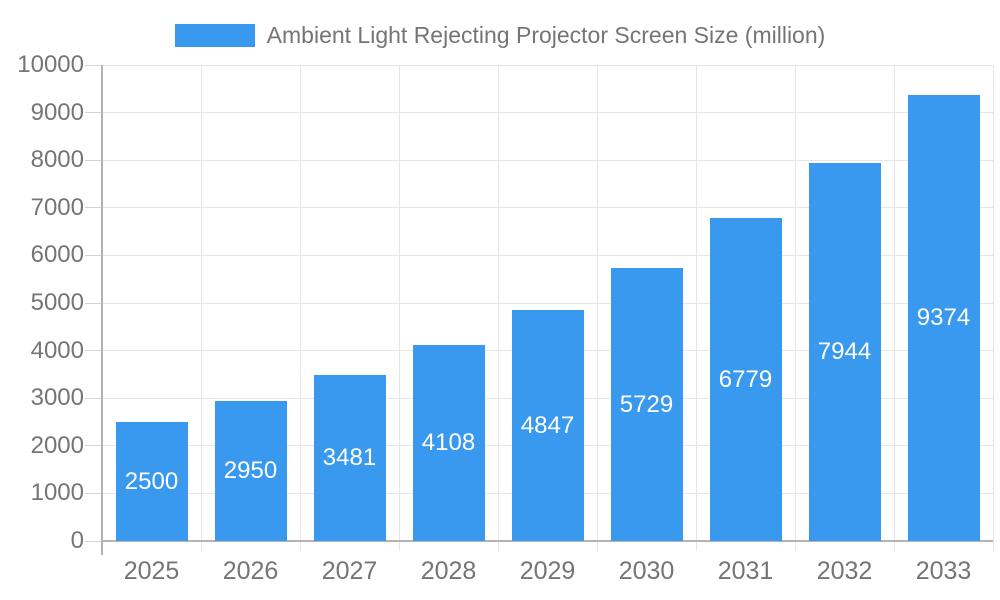 The width and height of the screenshot is (1000, 600). I want to click on bar-value-label: 2500, so click(151, 481).